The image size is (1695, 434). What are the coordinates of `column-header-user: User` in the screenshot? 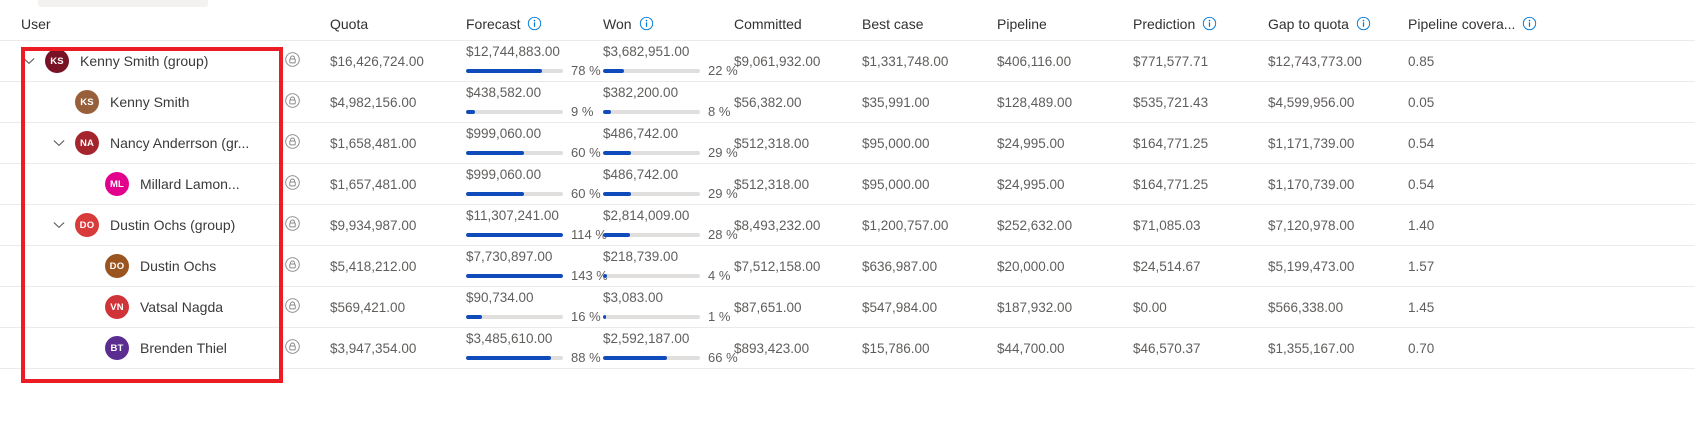 It's located at (142, 24).